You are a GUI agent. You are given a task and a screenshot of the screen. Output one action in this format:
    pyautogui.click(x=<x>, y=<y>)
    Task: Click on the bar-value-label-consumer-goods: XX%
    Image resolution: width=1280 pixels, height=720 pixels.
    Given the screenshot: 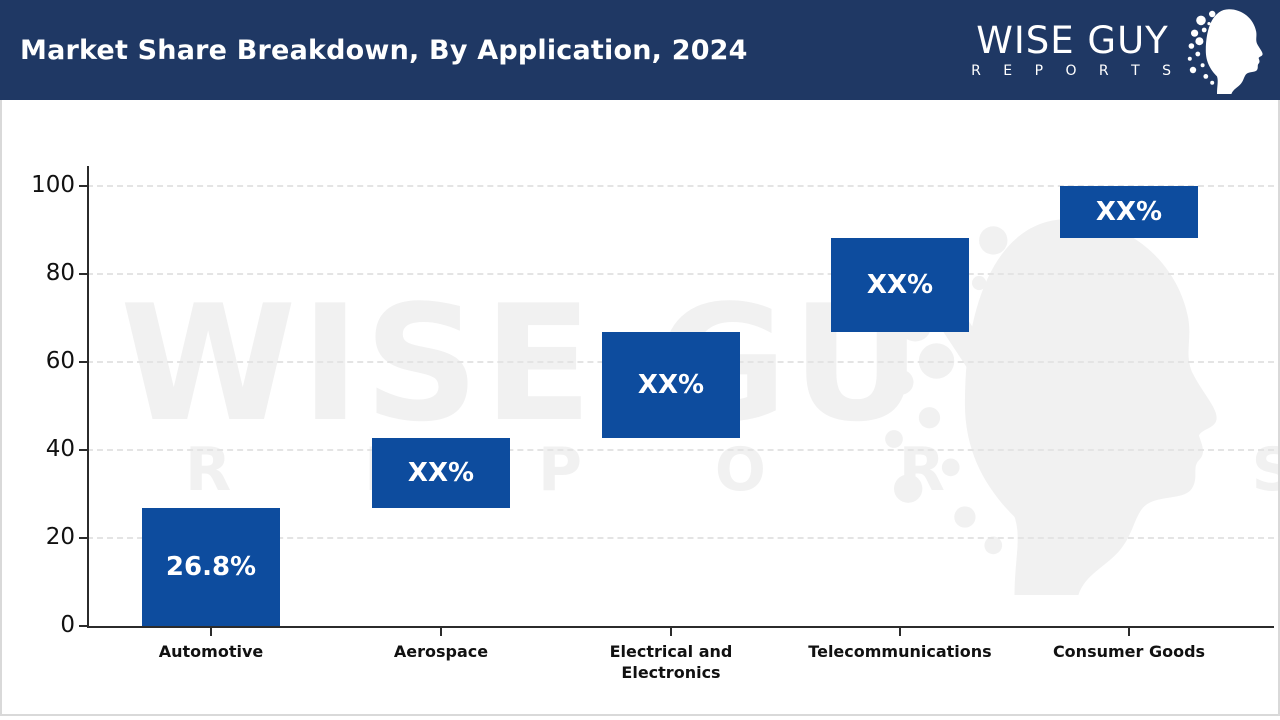 What is the action you would take?
    pyautogui.click(x=1129, y=211)
    